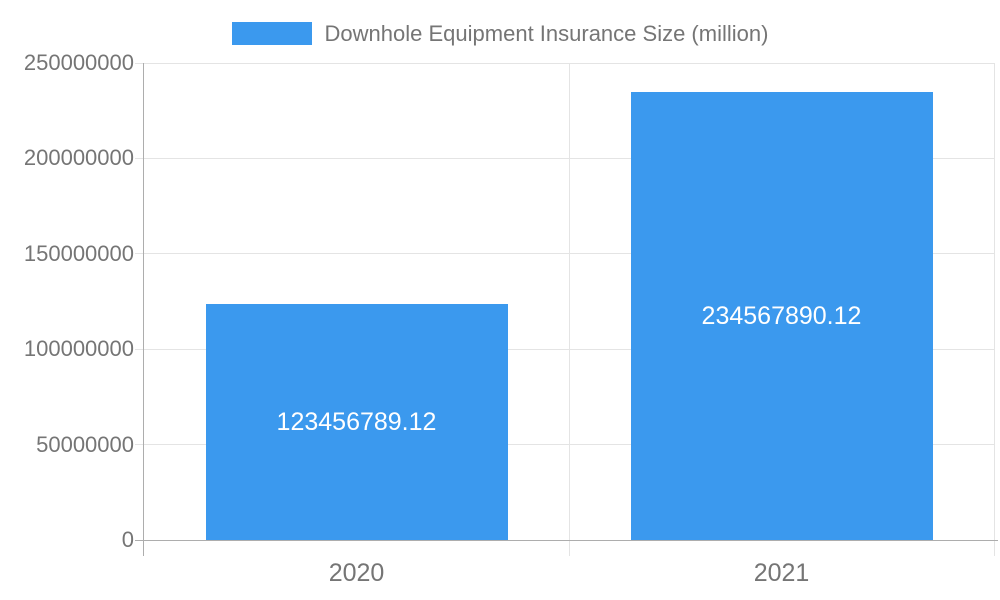 This screenshot has width=1000, height=600. Describe the element at coordinates (78, 349) in the screenshot. I see `y-tick-label: 100000000` at that location.